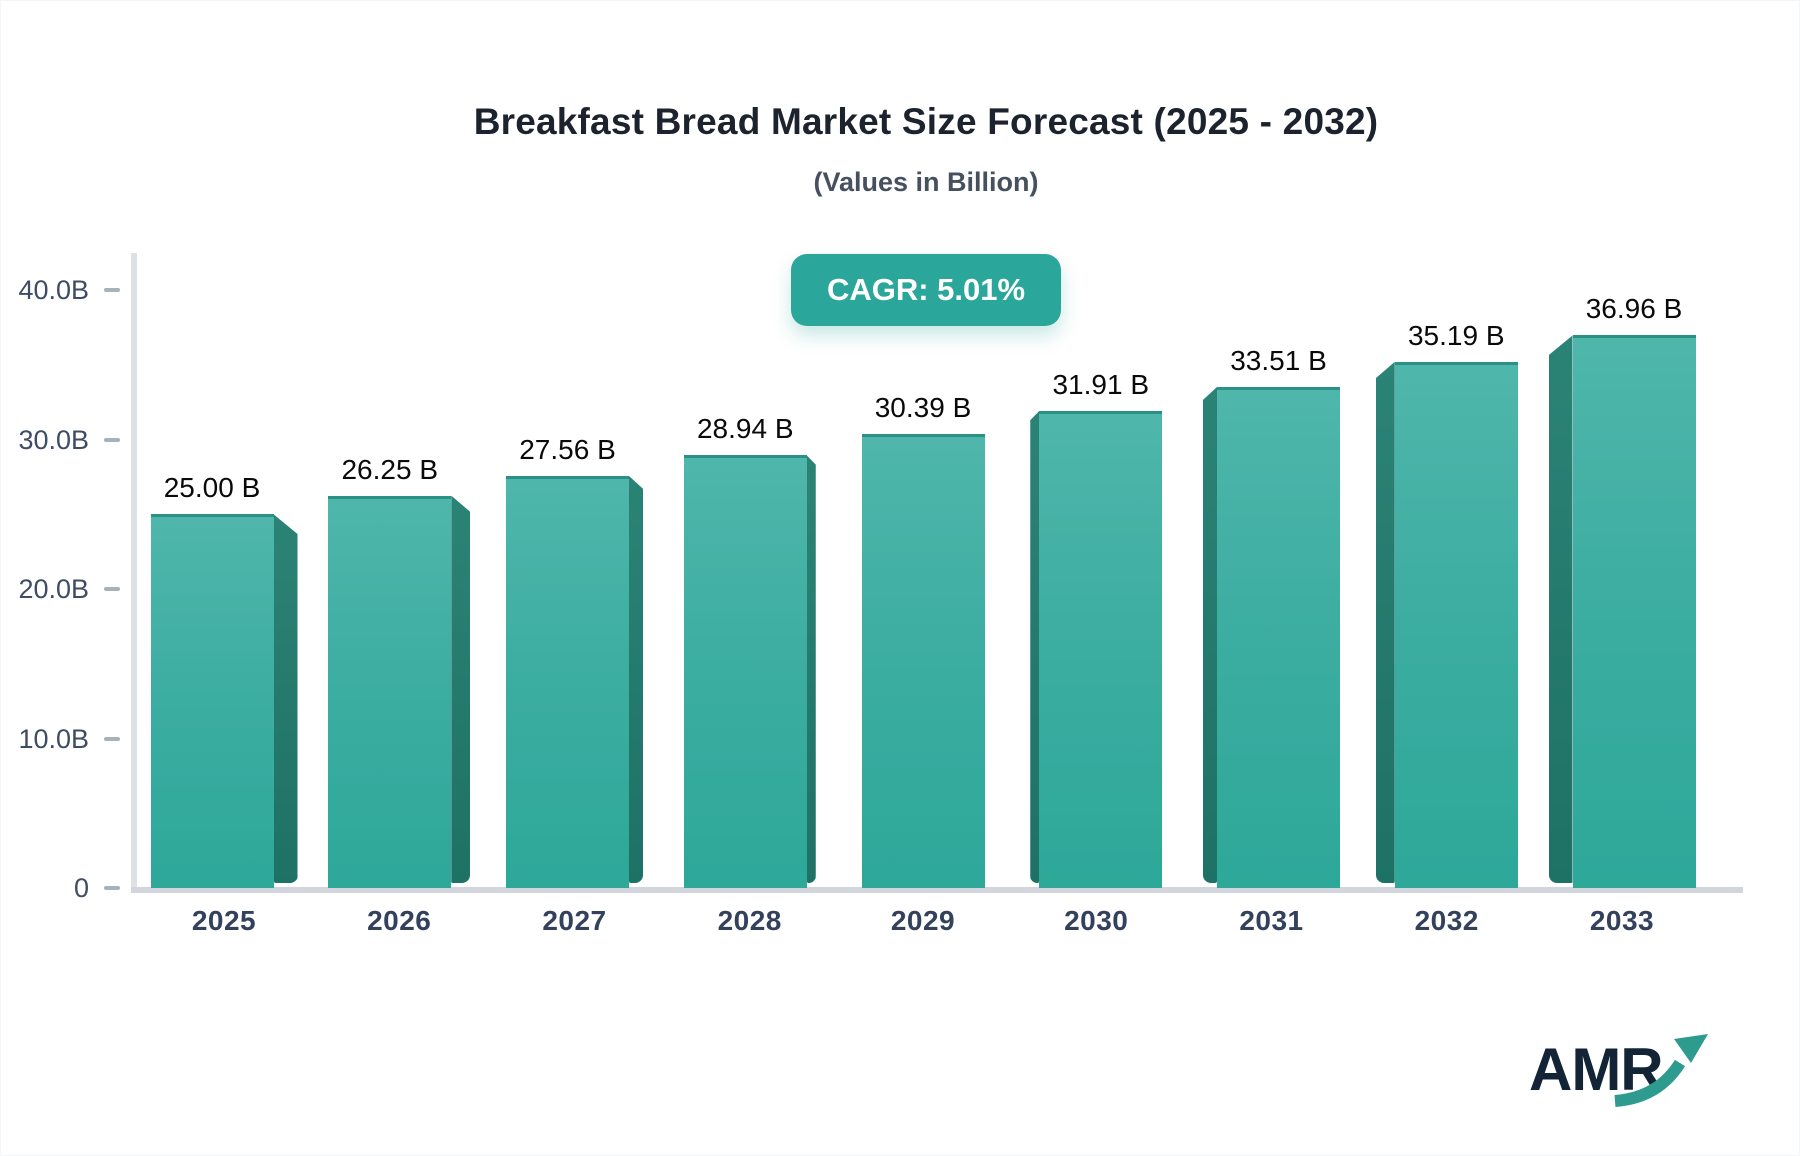  I want to click on bar-2032, so click(1456, 624).